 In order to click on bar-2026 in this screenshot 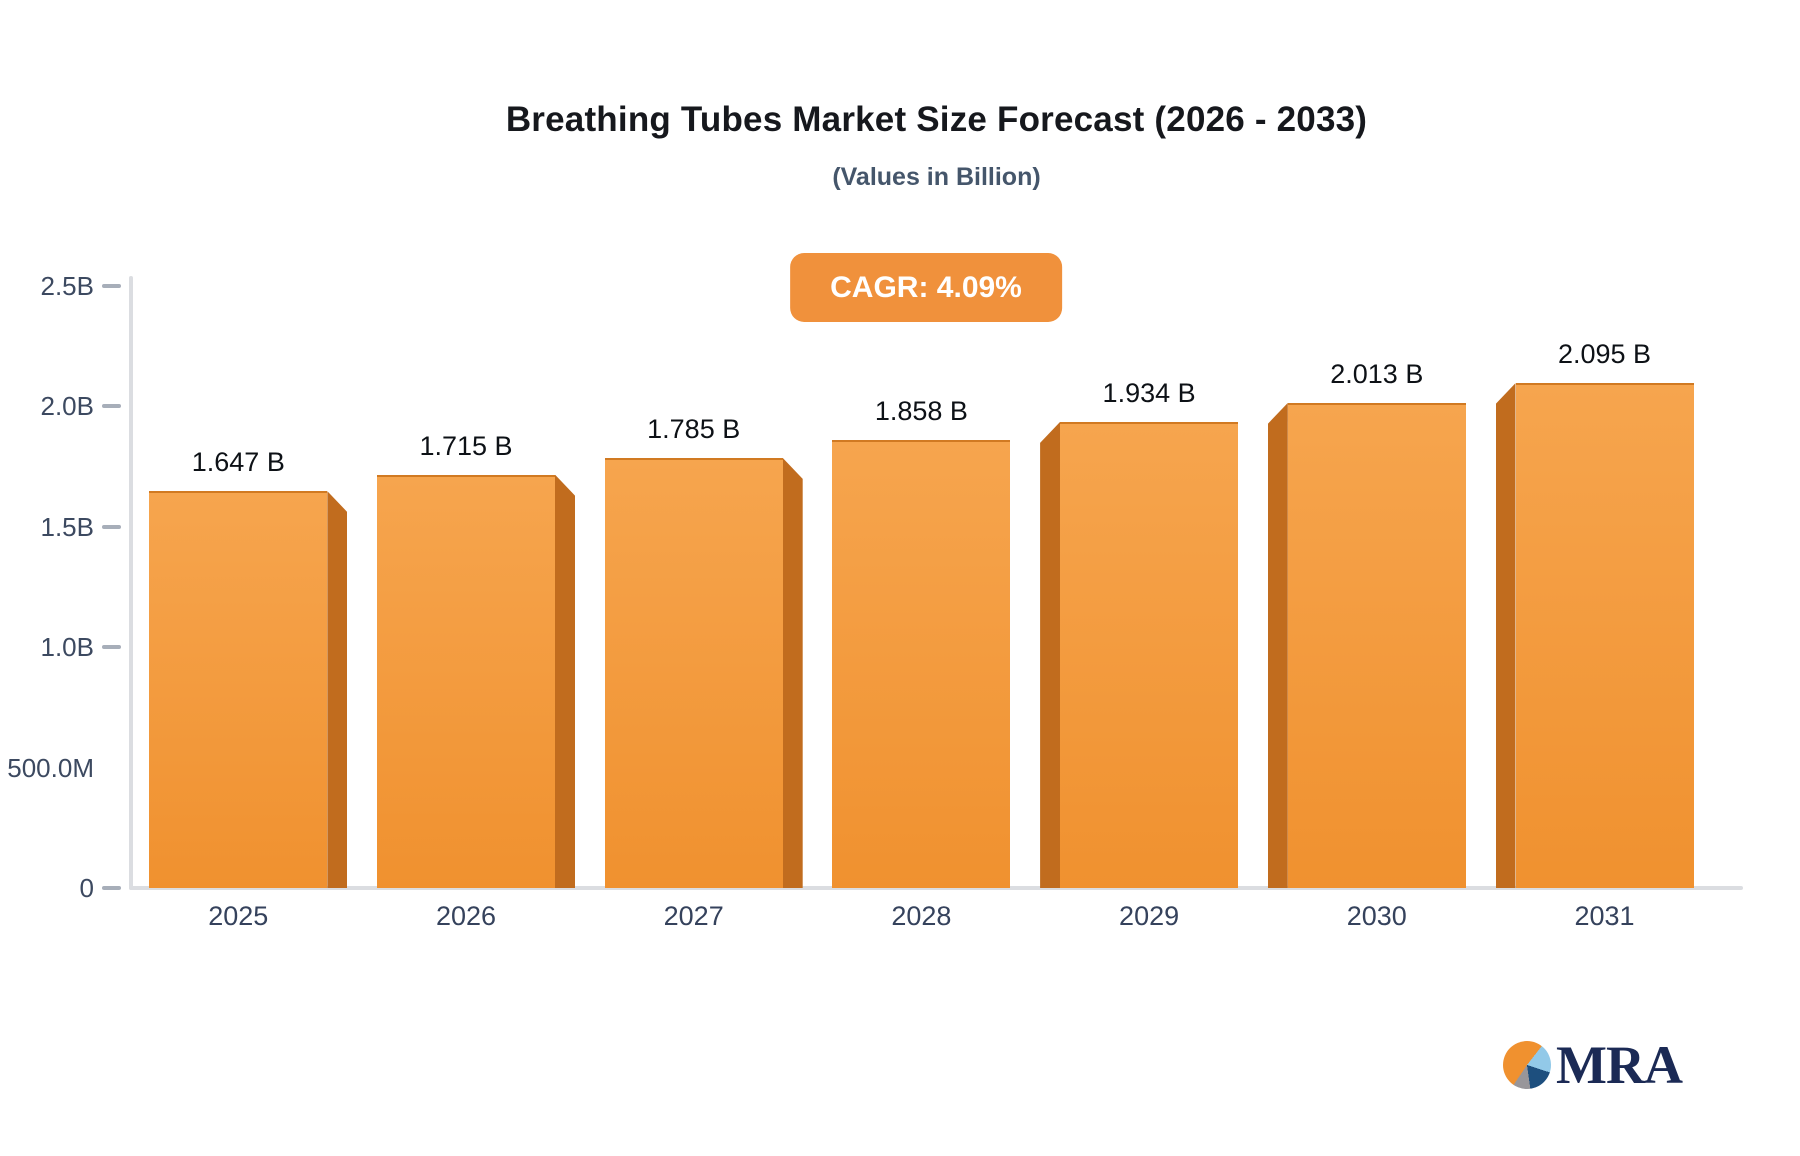, I will do `click(466, 681)`.